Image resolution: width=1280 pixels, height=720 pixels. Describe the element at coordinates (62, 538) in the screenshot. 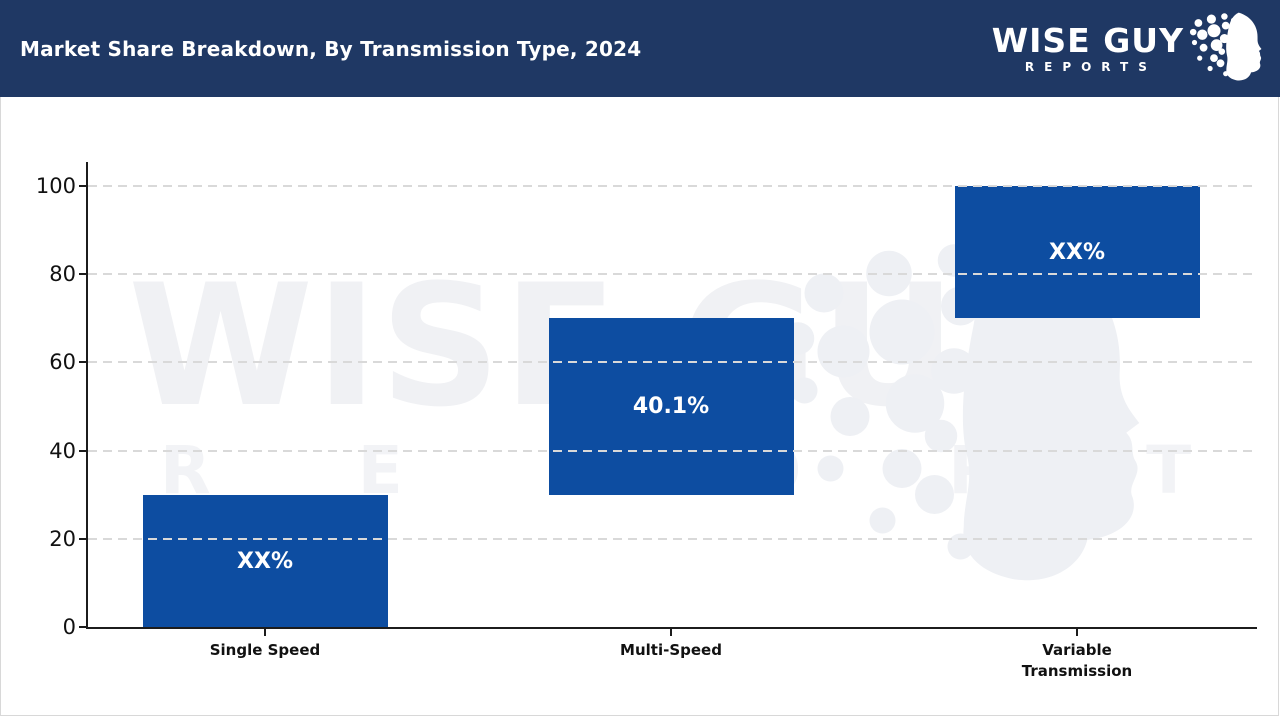

I see `y-tick-label-20: 20` at that location.